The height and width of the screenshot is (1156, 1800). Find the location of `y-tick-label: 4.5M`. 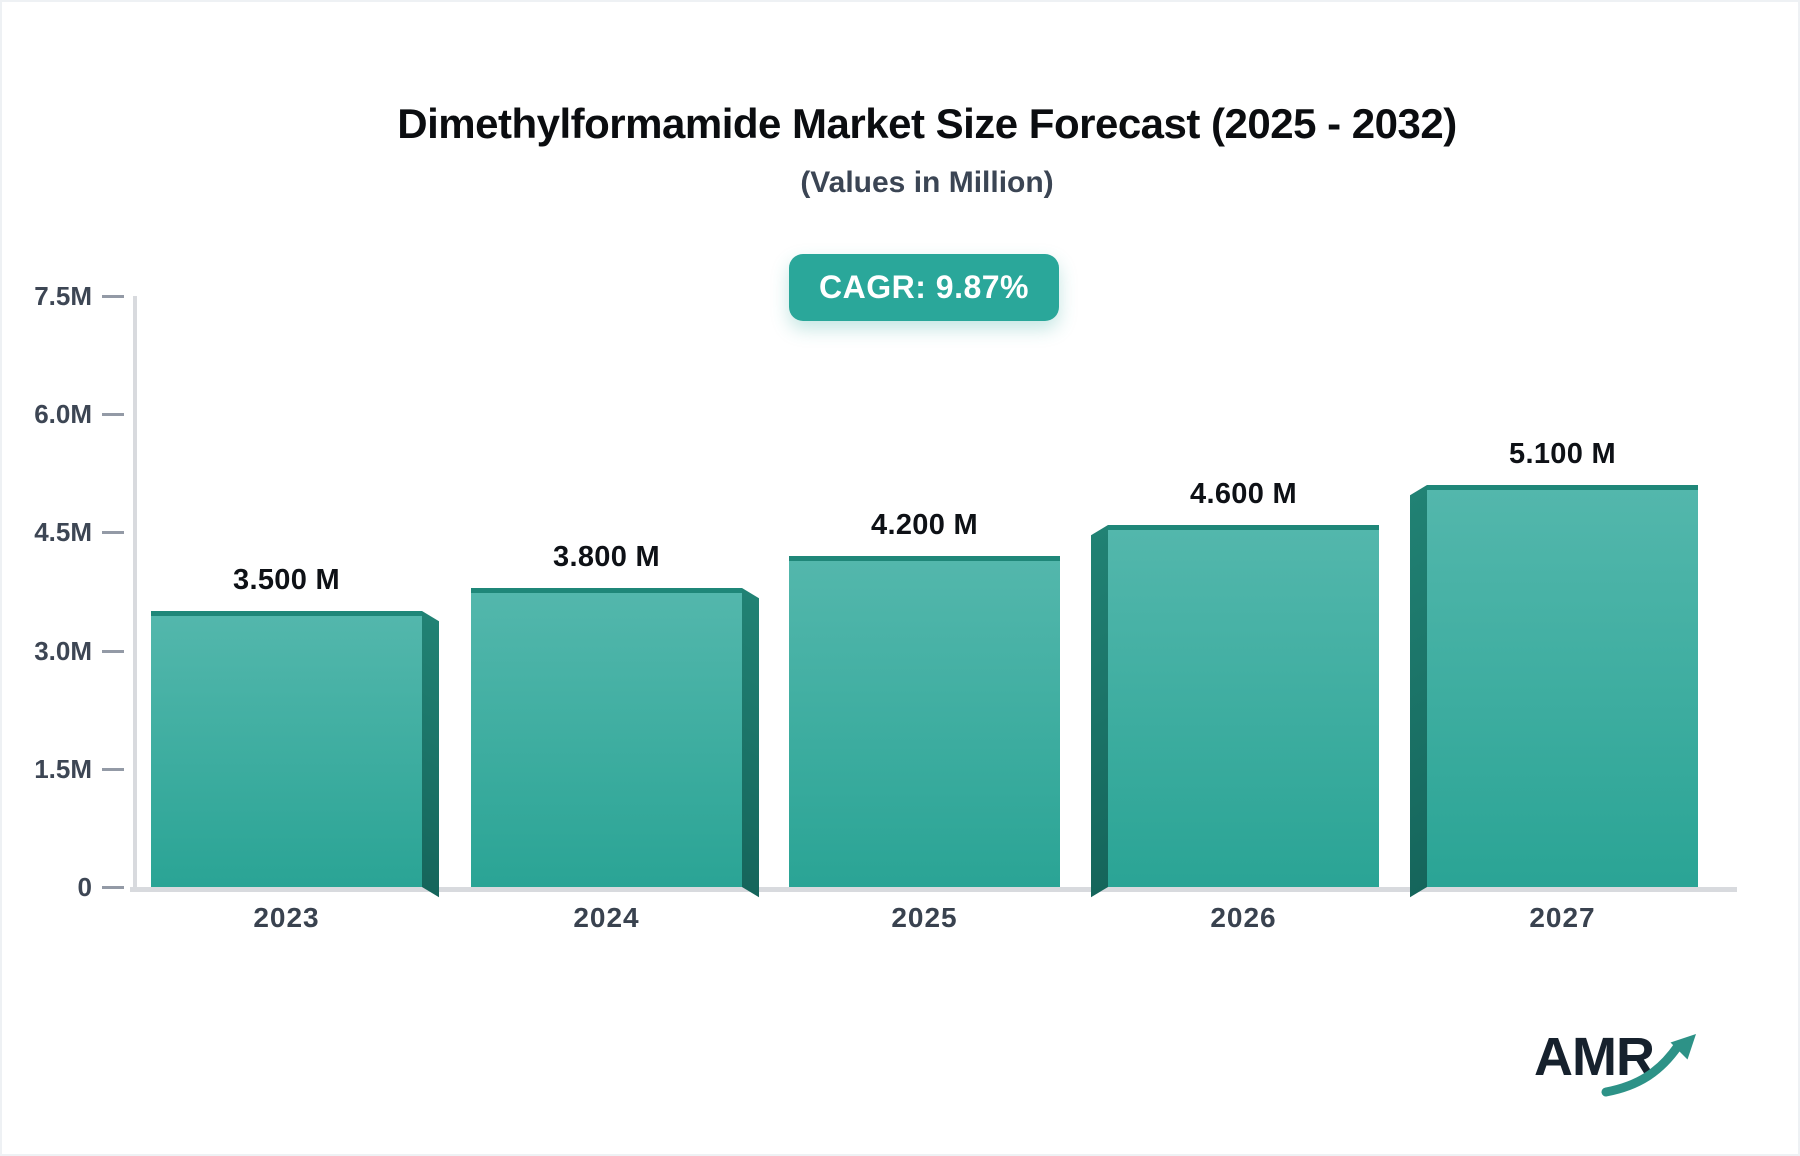

y-tick-label: 4.5M is located at coordinates (63, 532).